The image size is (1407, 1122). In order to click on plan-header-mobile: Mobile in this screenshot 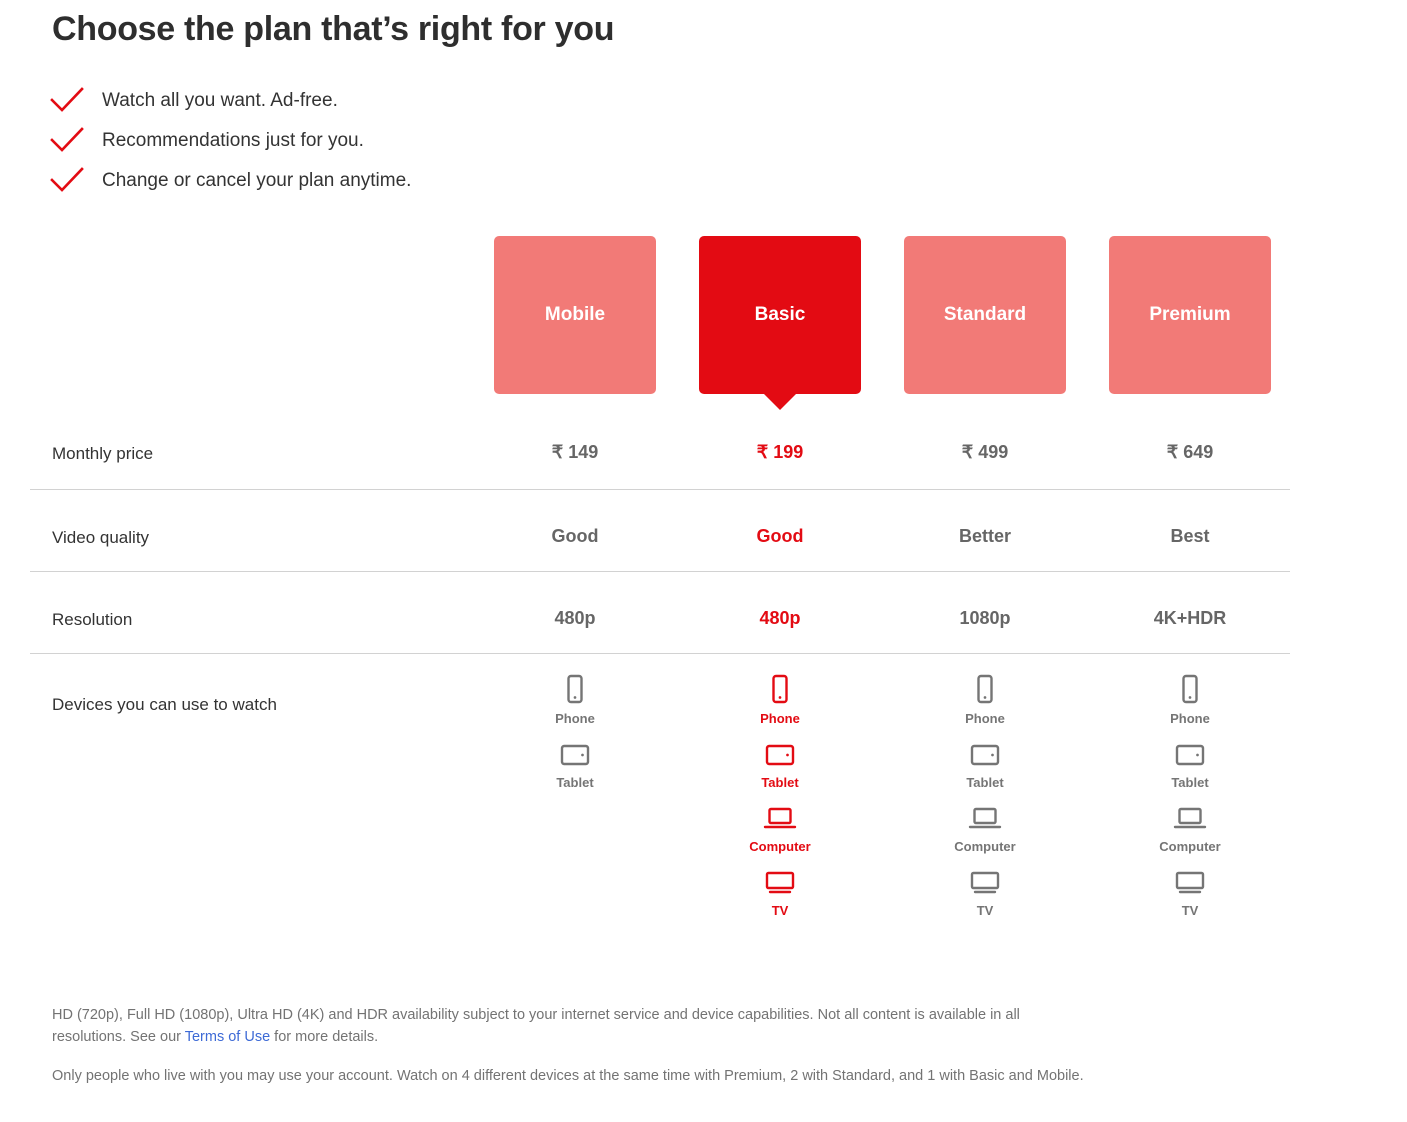, I will do `click(575, 315)`.